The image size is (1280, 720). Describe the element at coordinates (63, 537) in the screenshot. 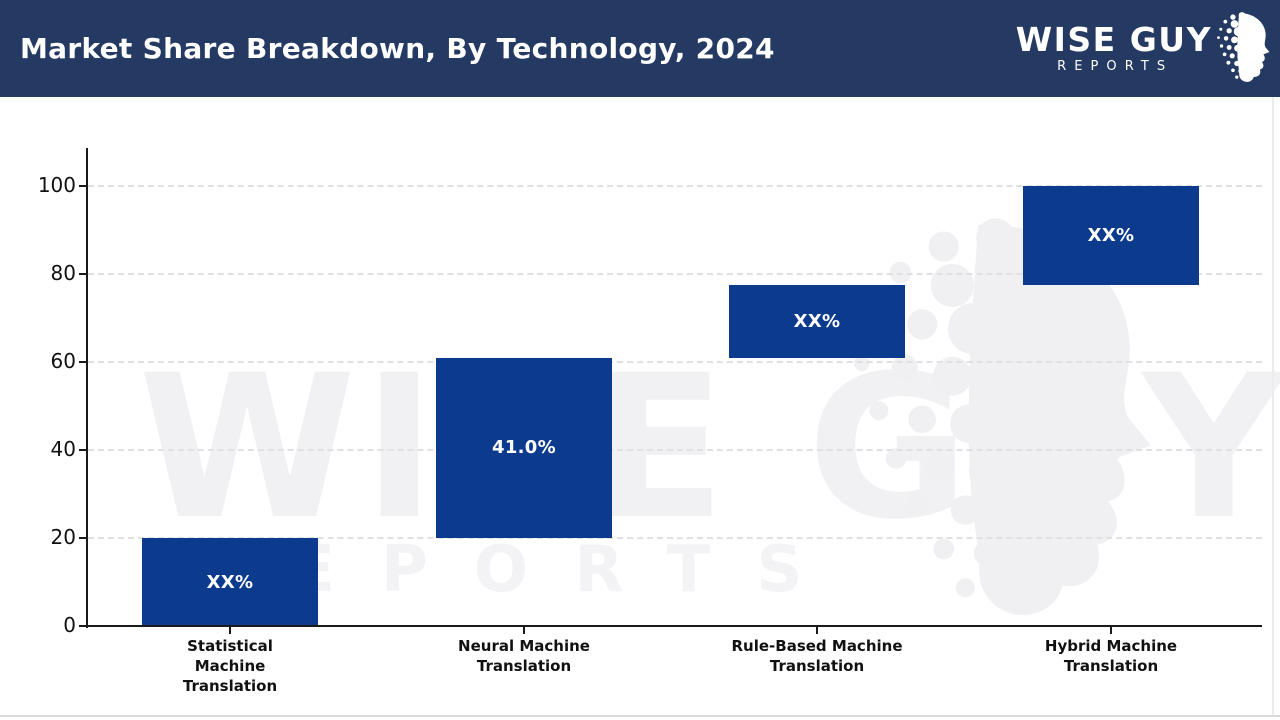

I see `y-tick-label: 20` at that location.